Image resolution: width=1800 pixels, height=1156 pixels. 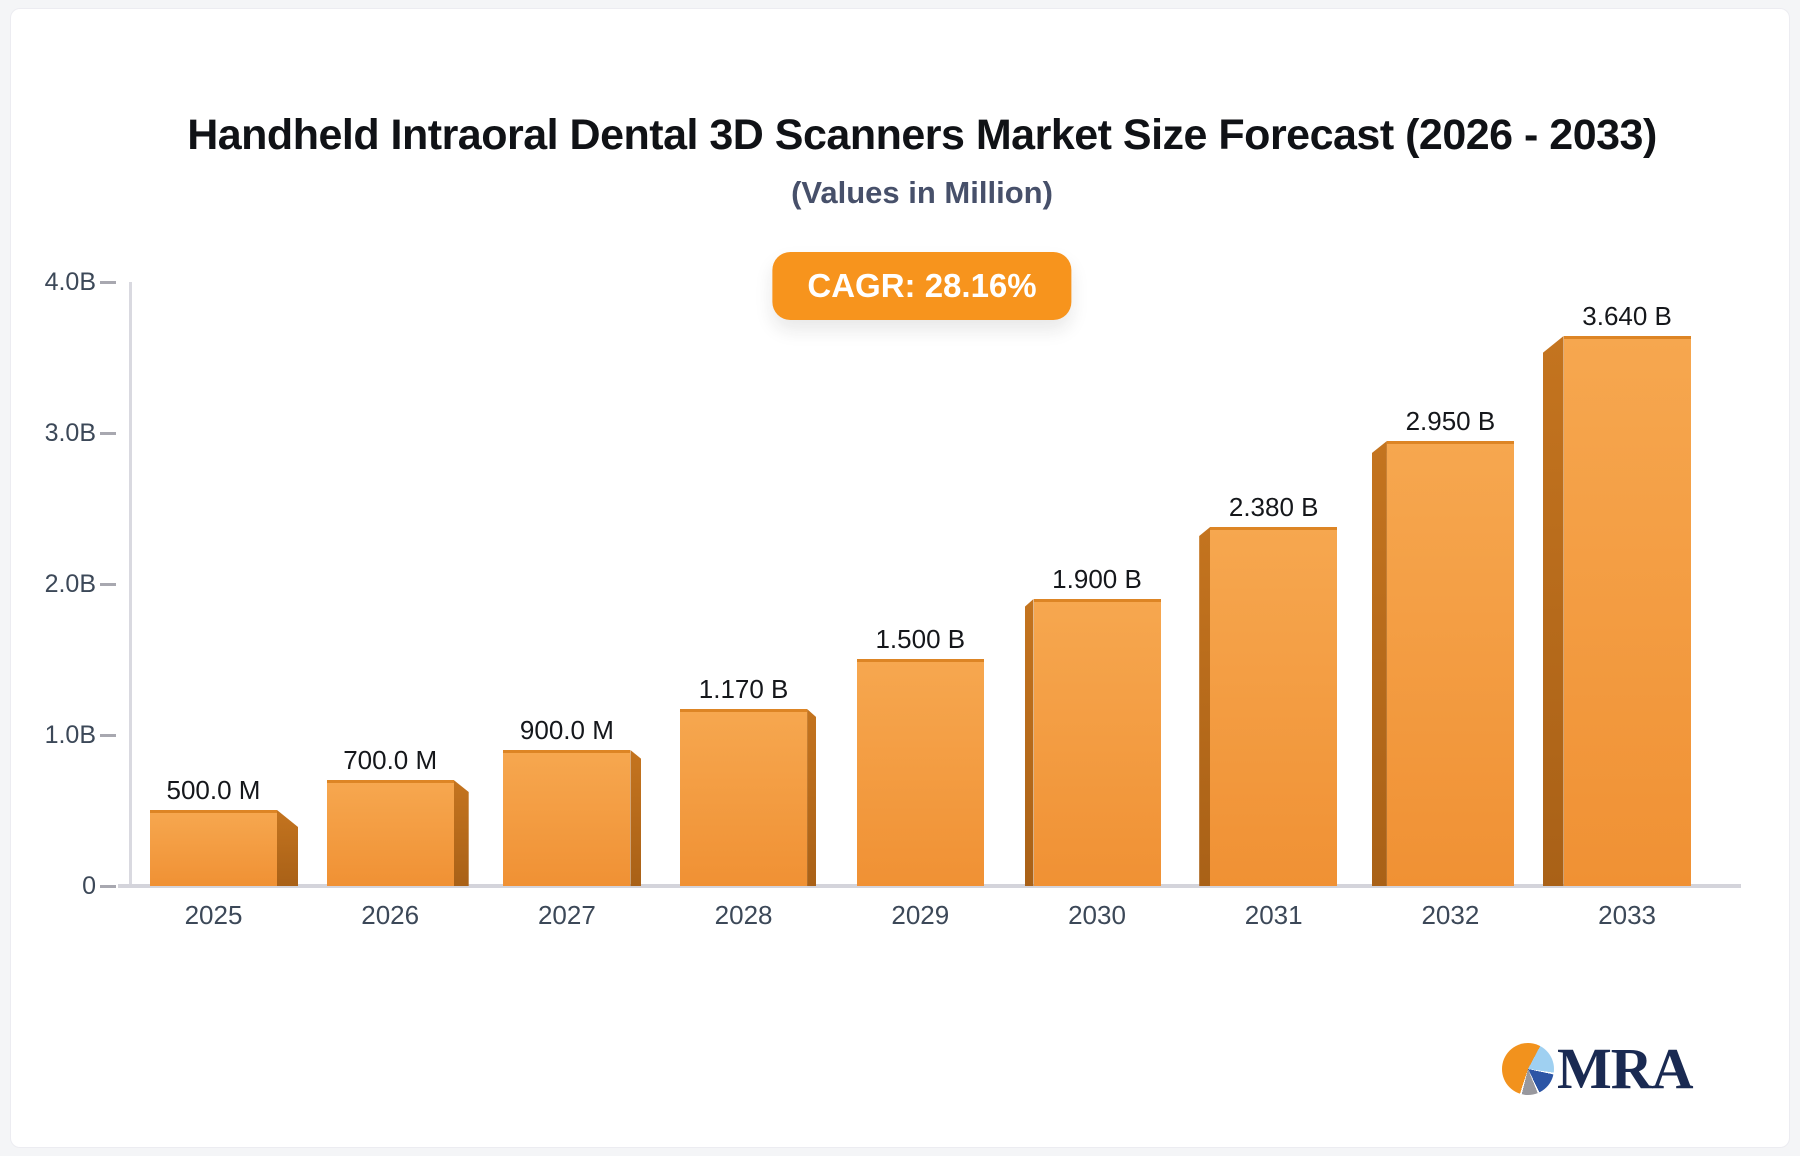 What do you see at coordinates (1273, 507) in the screenshot?
I see `bar-value-label: 2.380 B` at bounding box center [1273, 507].